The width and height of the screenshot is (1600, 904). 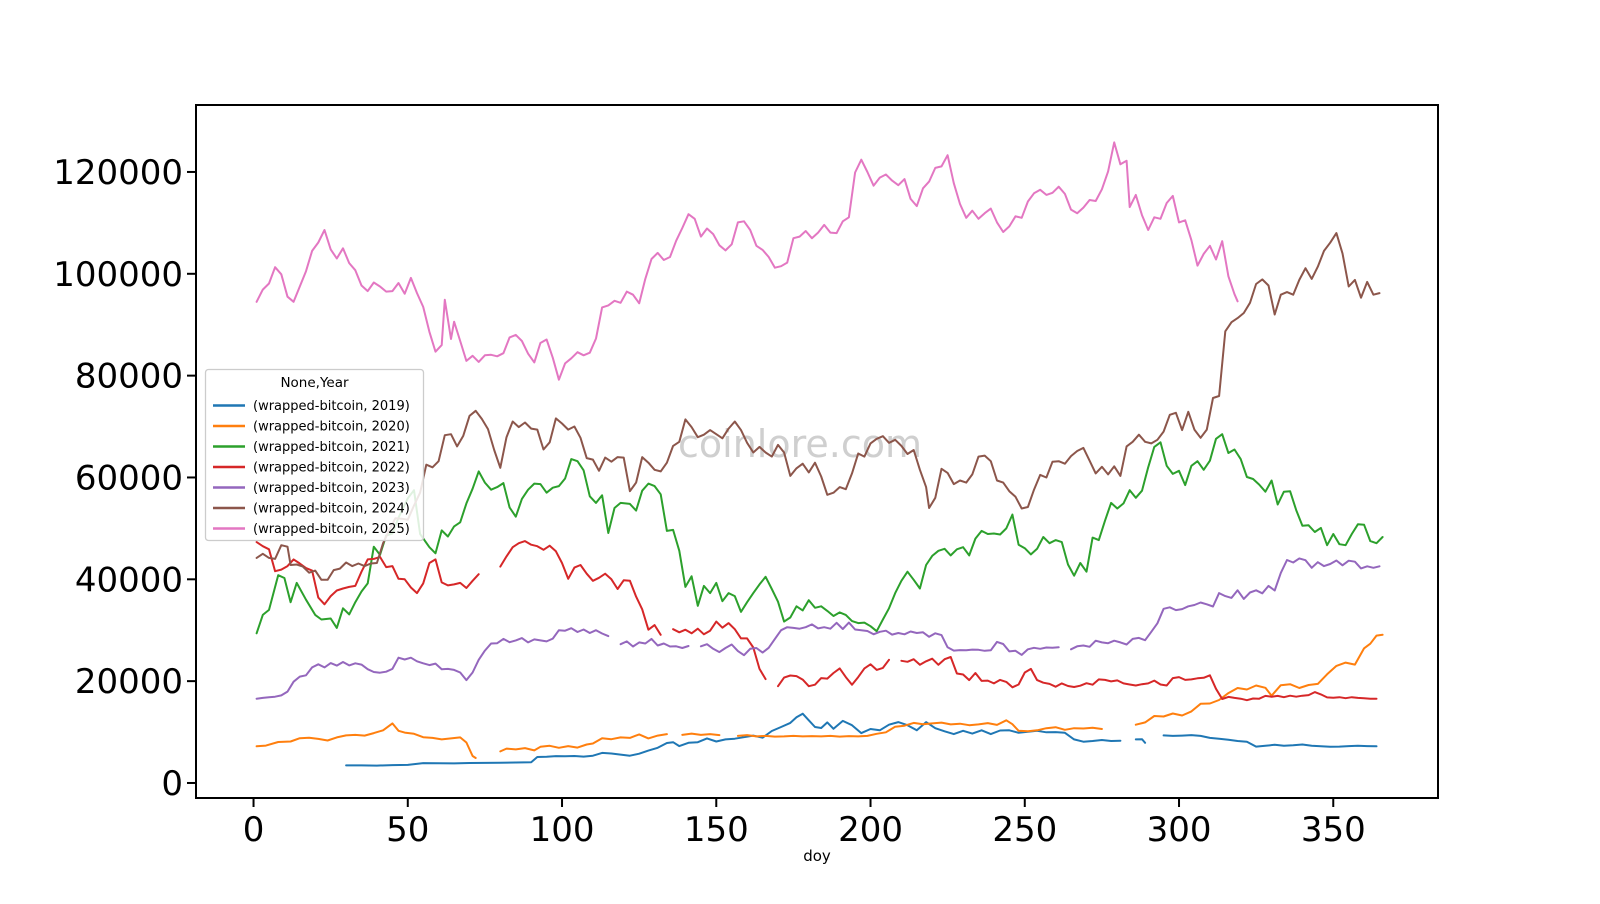 I want to click on legend-label: (wrapped-bitcoin, 2022), so click(x=331, y=468).